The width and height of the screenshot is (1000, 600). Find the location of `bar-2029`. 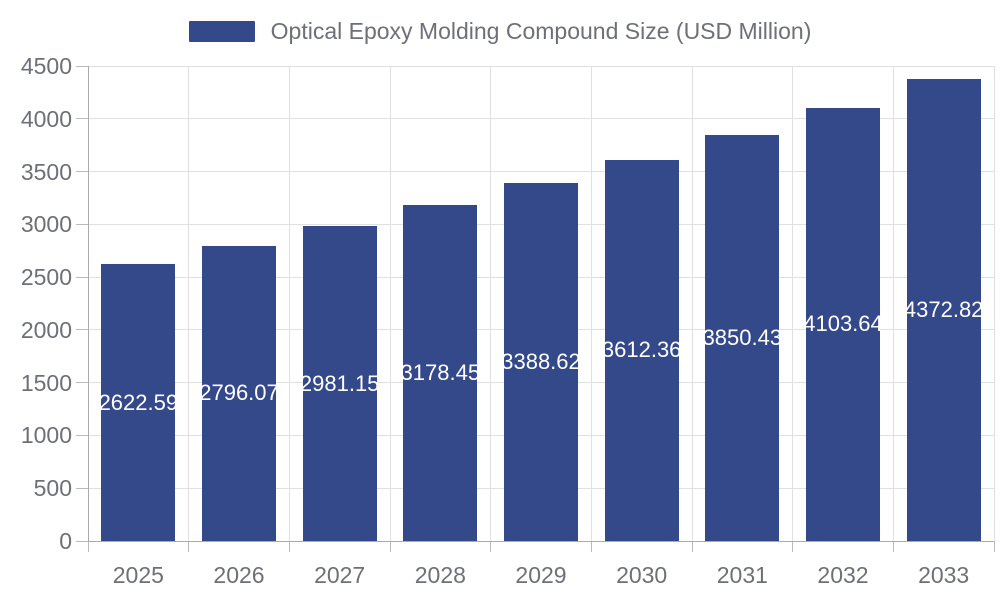

bar-2029 is located at coordinates (541, 362).